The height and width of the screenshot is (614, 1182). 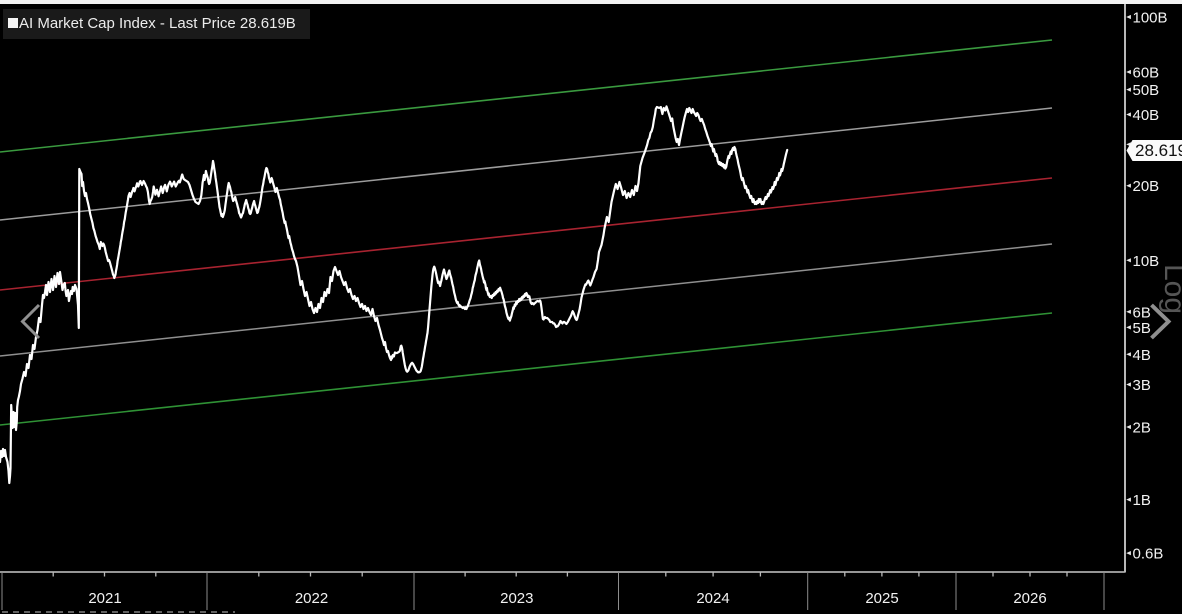 I want to click on svg-text: 100B, so click(x=1150, y=18).